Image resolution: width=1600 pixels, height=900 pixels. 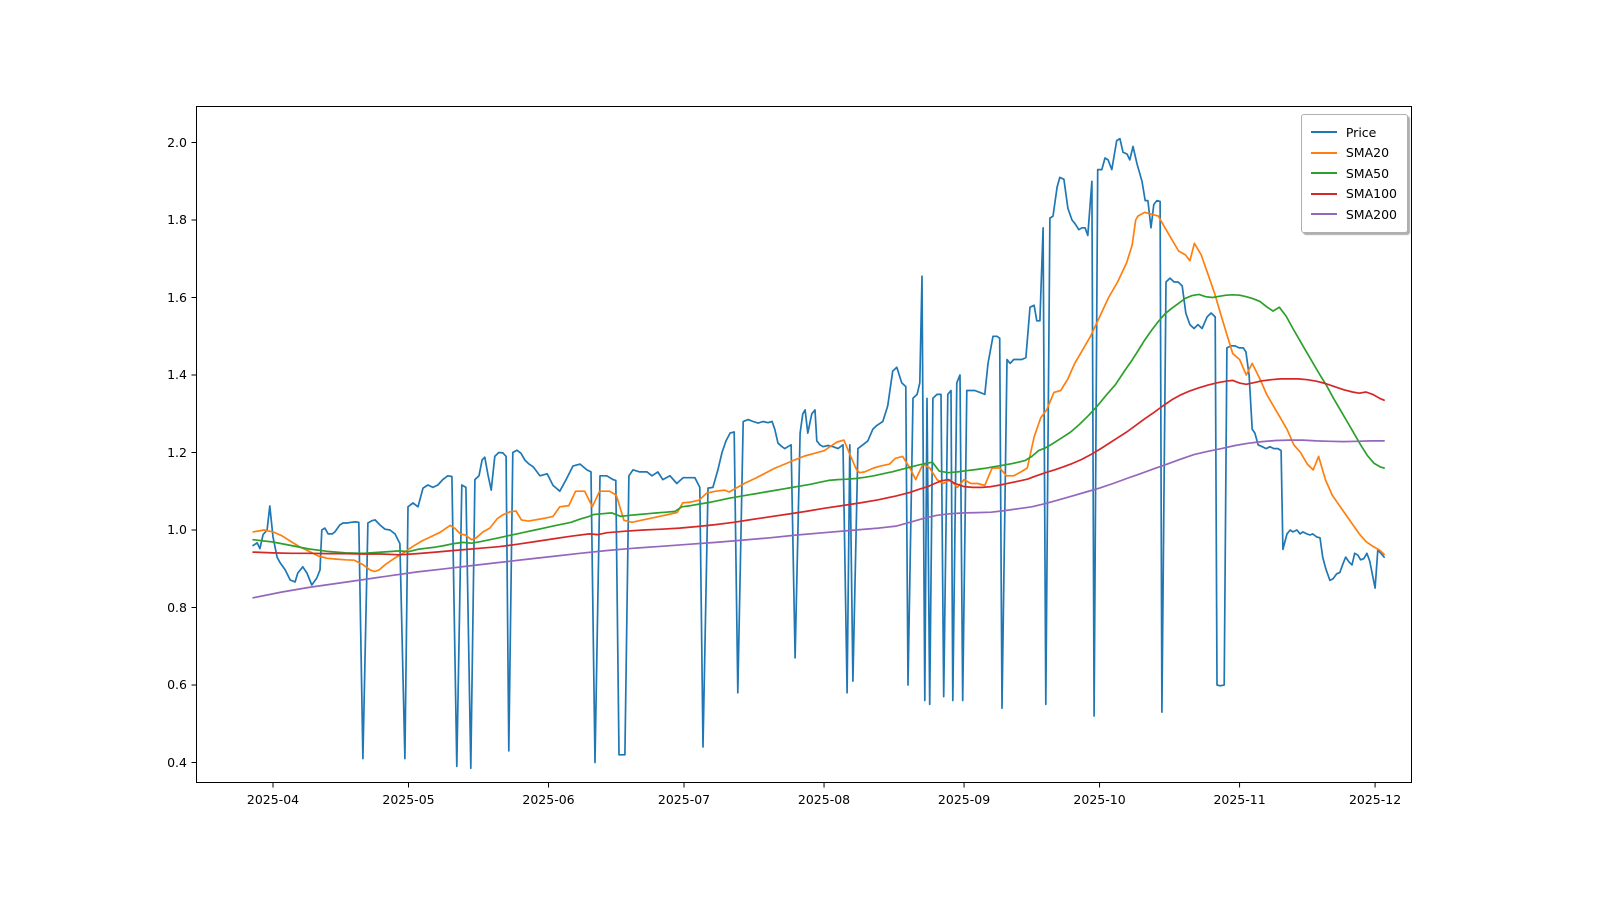 What do you see at coordinates (548, 799) in the screenshot?
I see `x-tick-label: 2025-06` at bounding box center [548, 799].